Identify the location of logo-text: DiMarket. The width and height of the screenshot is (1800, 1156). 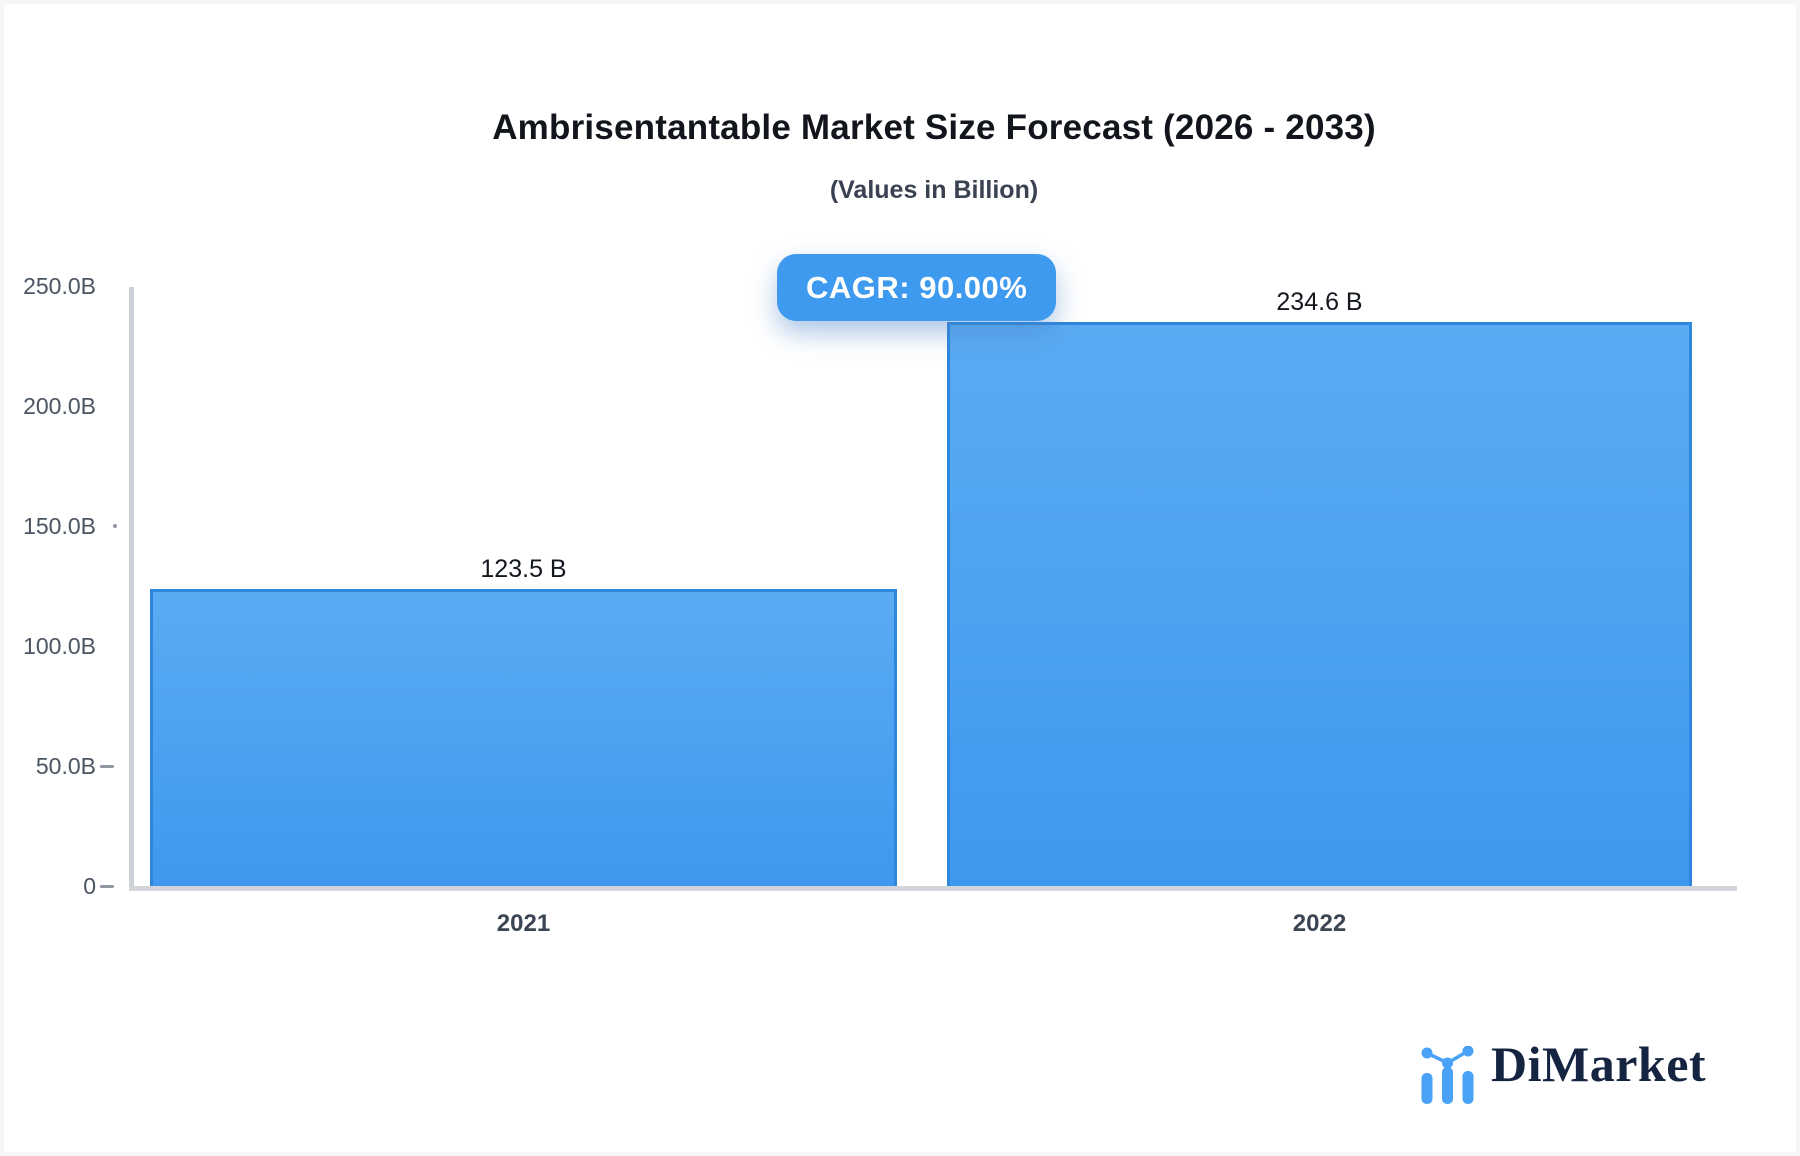
(1599, 1064).